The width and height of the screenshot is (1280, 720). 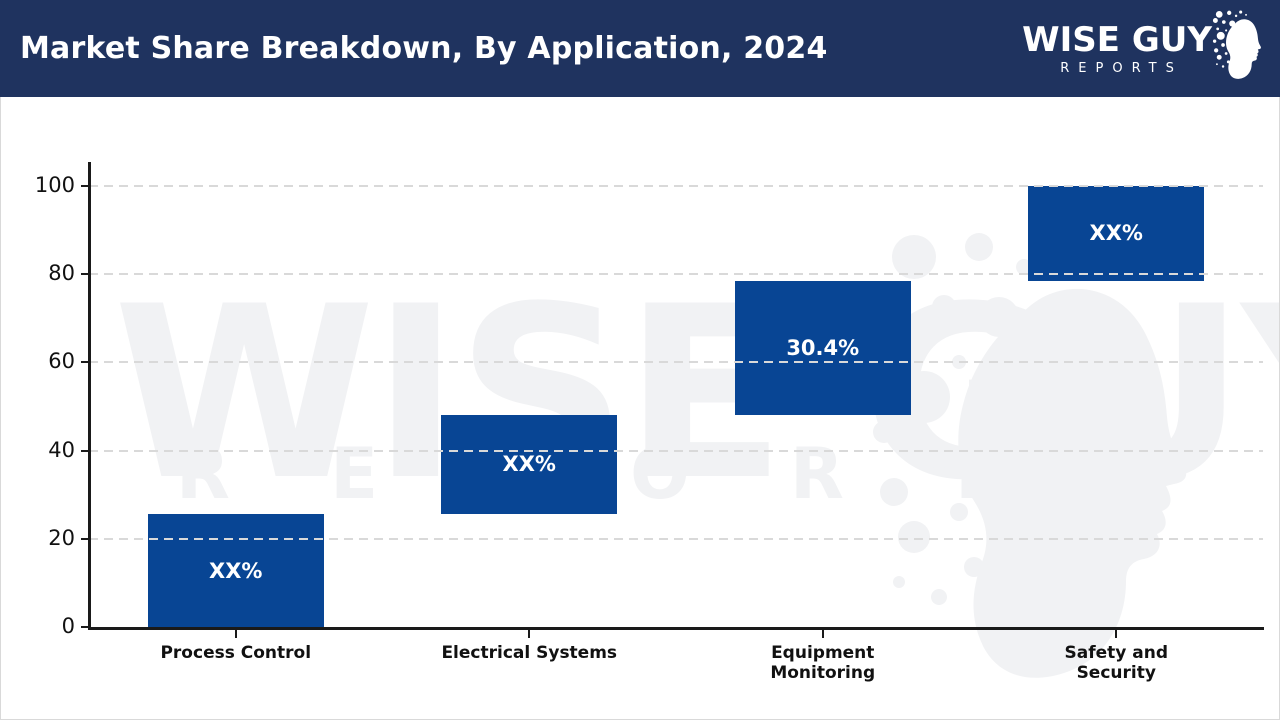 I want to click on logo-subtitle: REPORTS, so click(x=1121, y=68).